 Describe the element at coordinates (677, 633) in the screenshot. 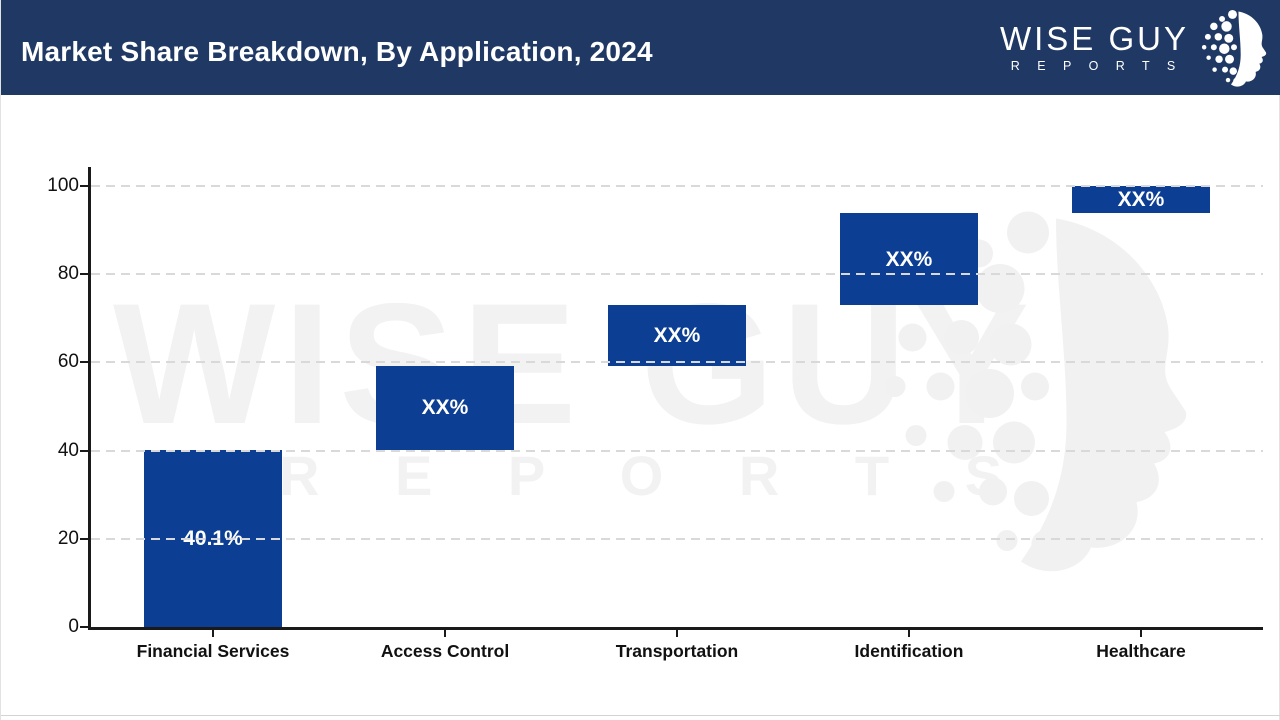

I see `x-tick-transportation` at that location.